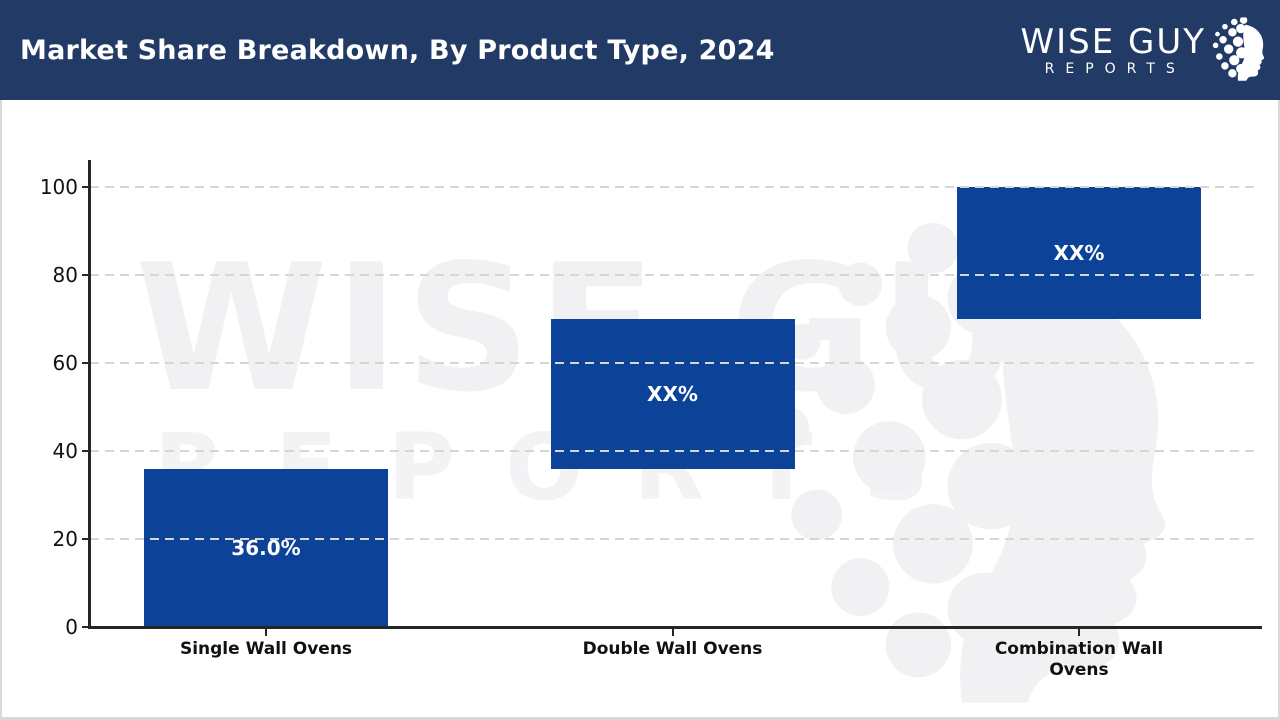 The image size is (1280, 720). What do you see at coordinates (266, 547) in the screenshot?
I see `bar-1: 36.0%` at bounding box center [266, 547].